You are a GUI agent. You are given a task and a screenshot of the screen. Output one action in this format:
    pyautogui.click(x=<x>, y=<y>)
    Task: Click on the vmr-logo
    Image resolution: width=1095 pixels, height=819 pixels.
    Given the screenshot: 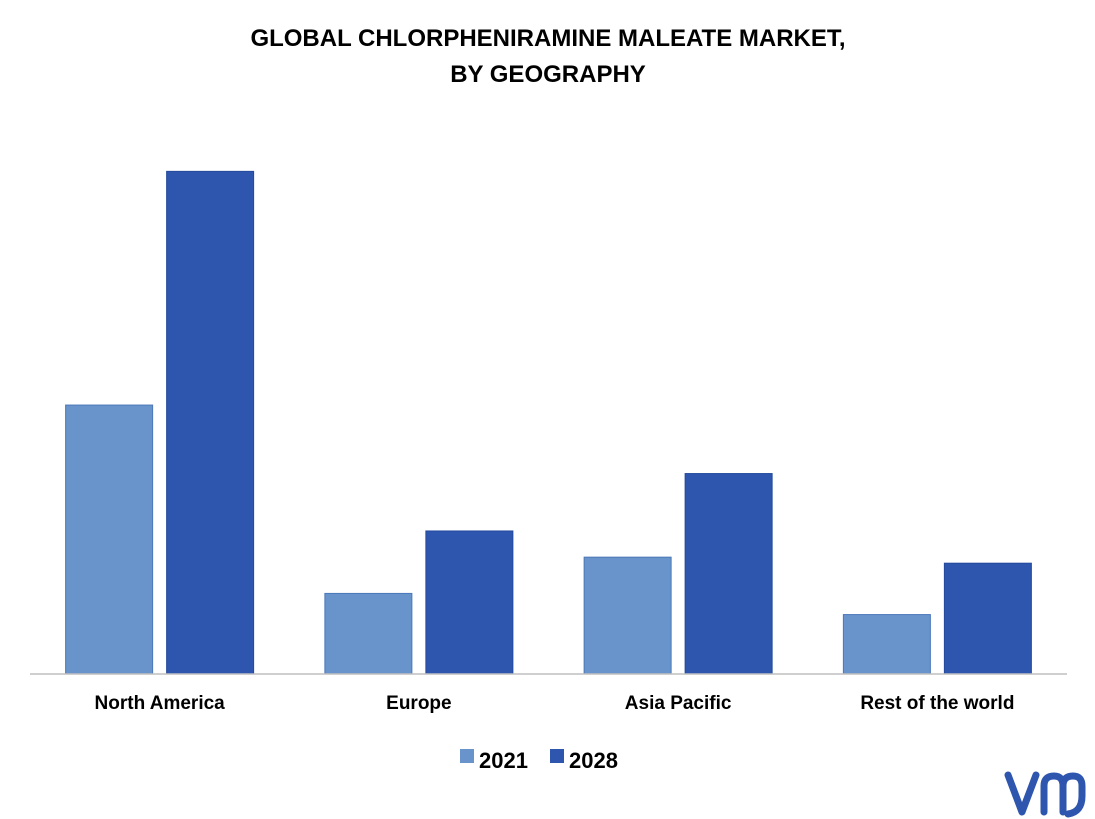 What is the action you would take?
    pyautogui.click(x=1045, y=794)
    